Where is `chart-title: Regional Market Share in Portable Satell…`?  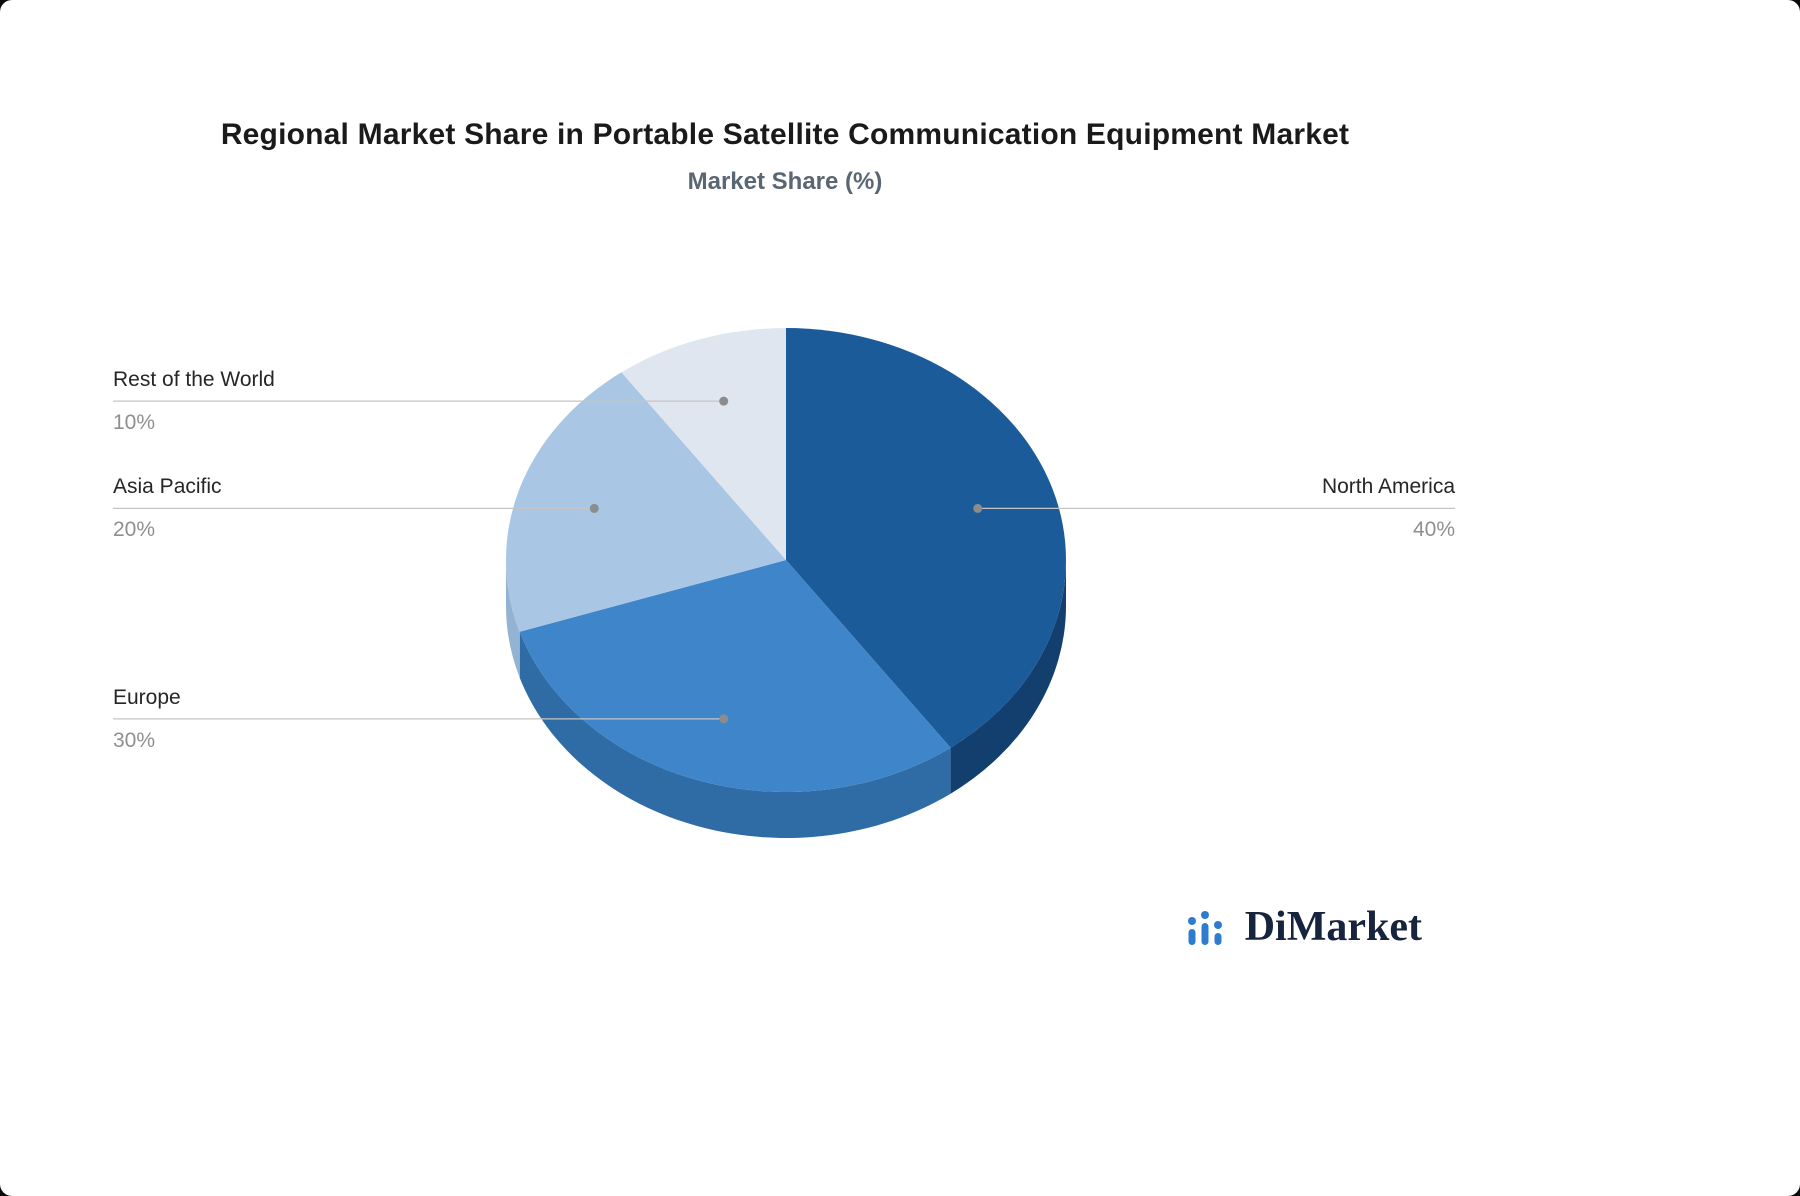 chart-title: Regional Market Share in Portable Satell… is located at coordinates (785, 134).